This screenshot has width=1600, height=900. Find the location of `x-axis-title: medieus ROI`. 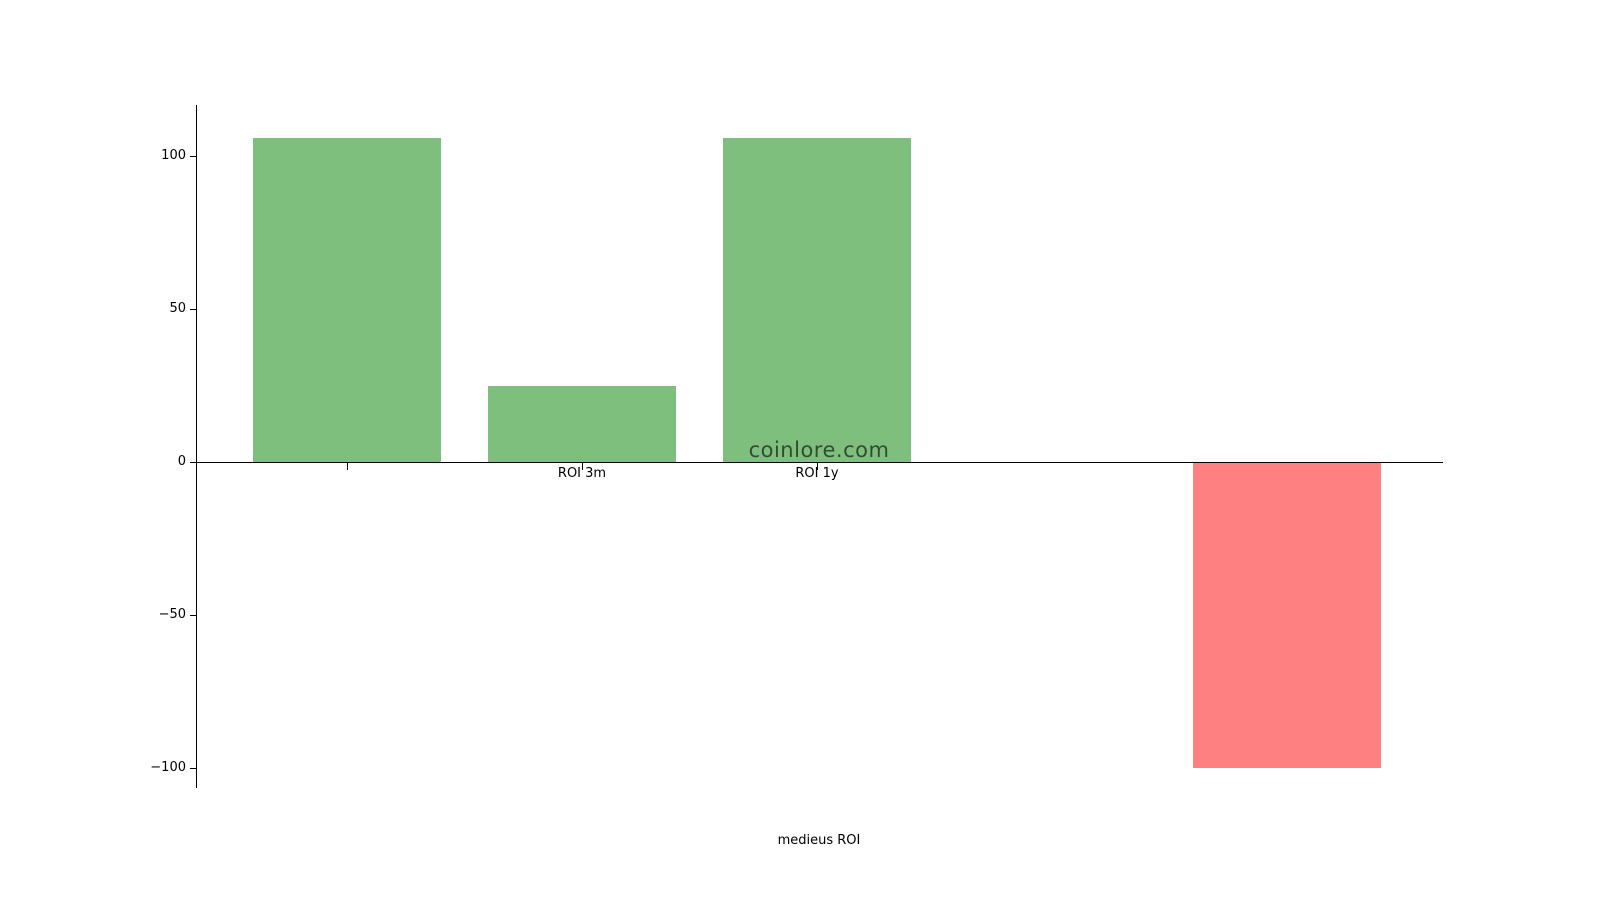

x-axis-title: medieus ROI is located at coordinates (819, 840).